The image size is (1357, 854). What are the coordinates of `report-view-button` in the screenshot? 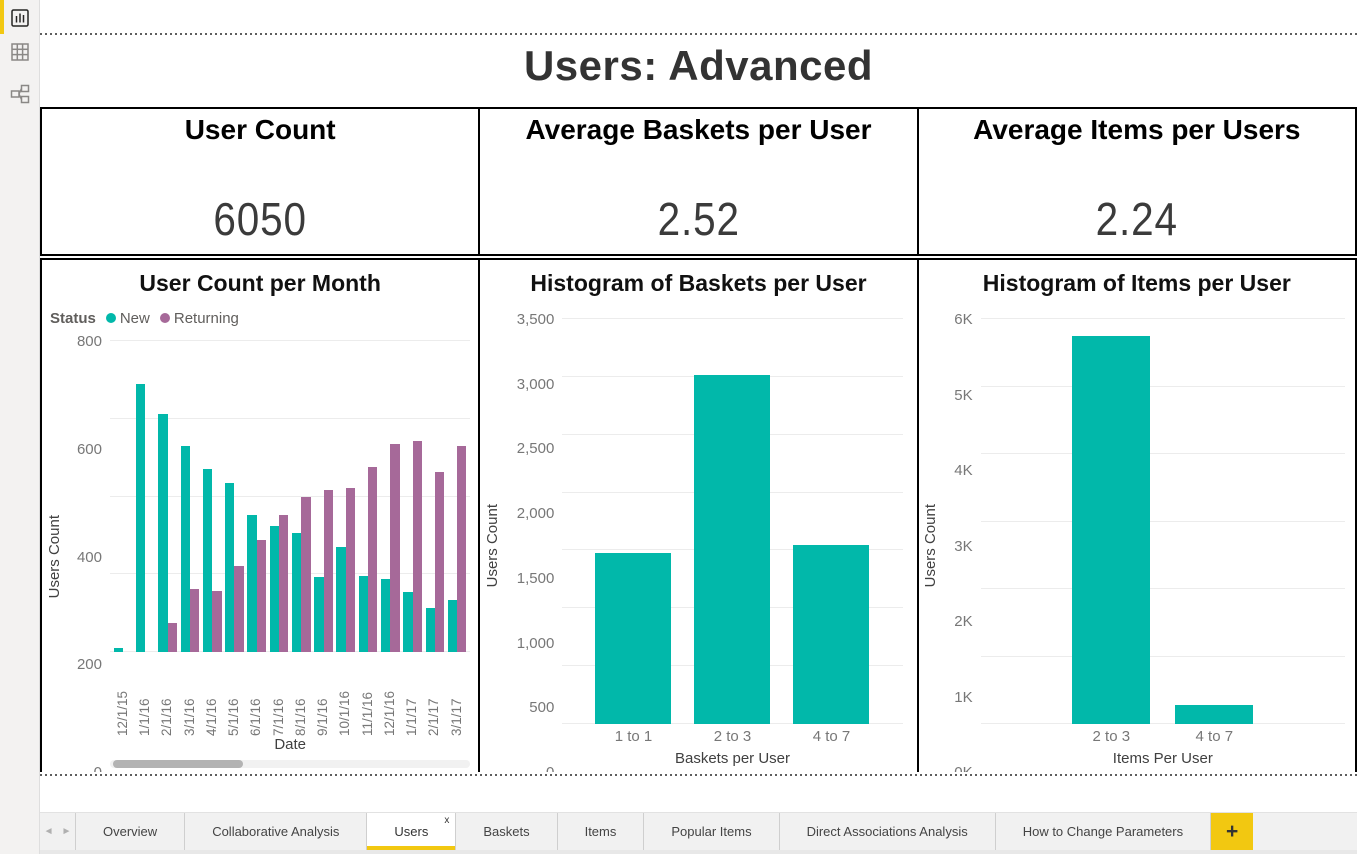 It's located at (20, 19).